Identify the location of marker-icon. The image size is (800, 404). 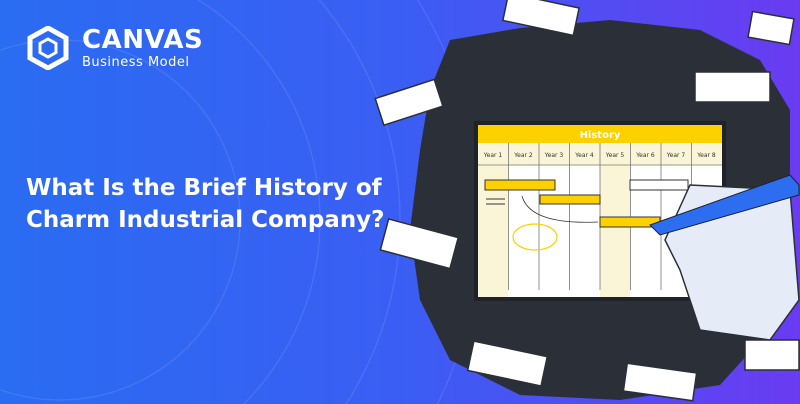
(724, 205).